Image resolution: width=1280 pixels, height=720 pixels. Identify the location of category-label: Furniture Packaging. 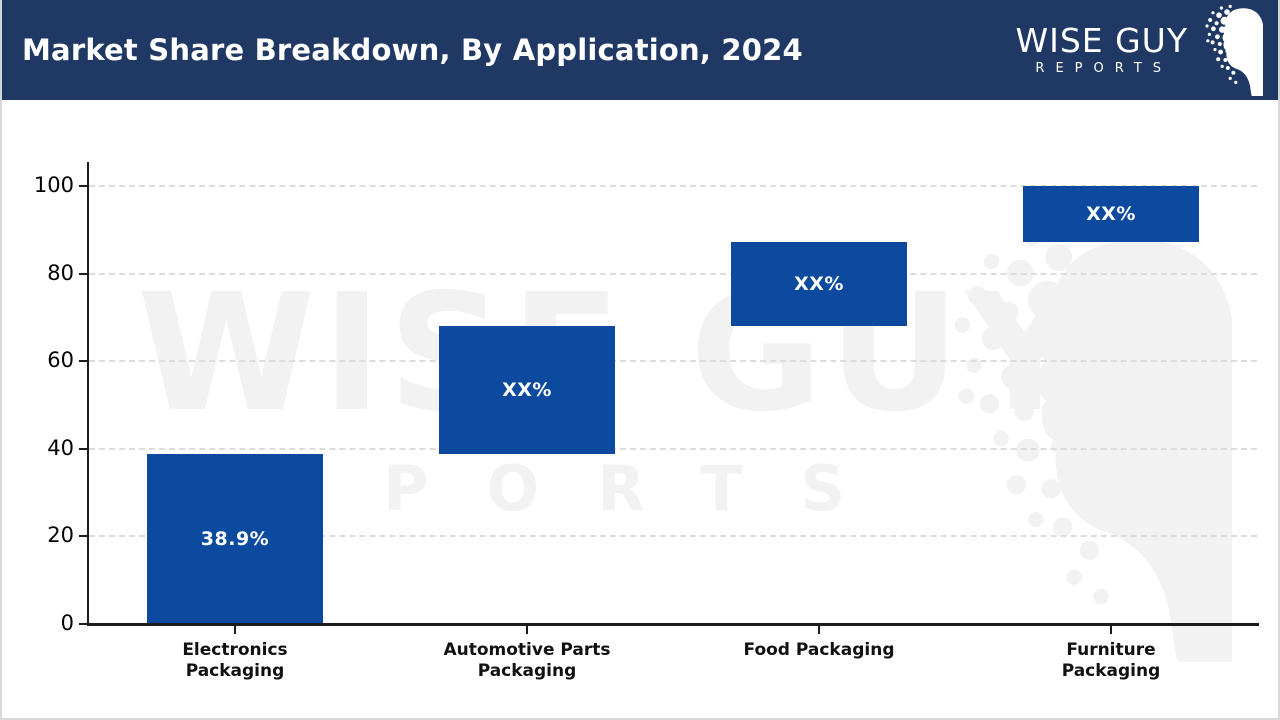
(1111, 661).